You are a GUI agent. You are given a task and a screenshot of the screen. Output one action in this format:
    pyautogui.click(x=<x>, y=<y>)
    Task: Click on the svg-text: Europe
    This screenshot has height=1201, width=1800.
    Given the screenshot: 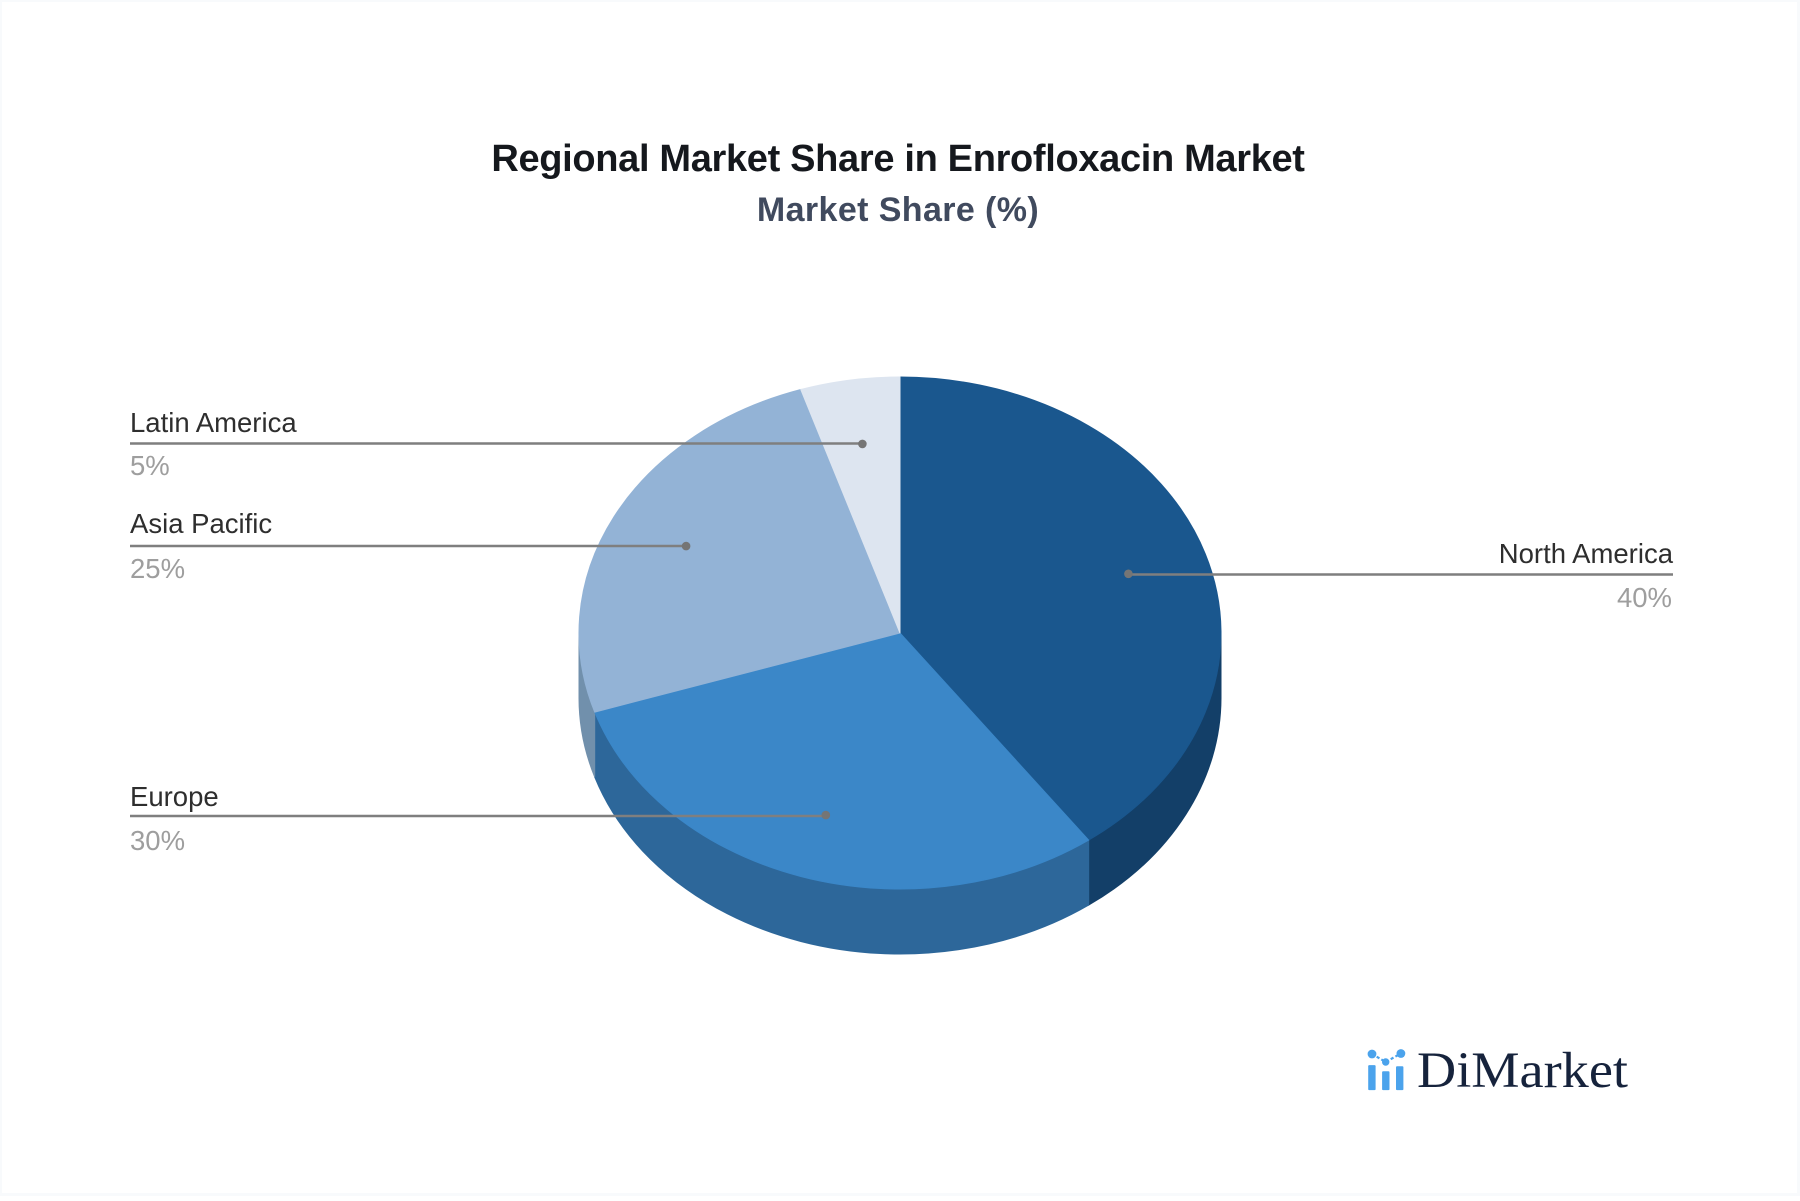 What is the action you would take?
    pyautogui.click(x=174, y=796)
    